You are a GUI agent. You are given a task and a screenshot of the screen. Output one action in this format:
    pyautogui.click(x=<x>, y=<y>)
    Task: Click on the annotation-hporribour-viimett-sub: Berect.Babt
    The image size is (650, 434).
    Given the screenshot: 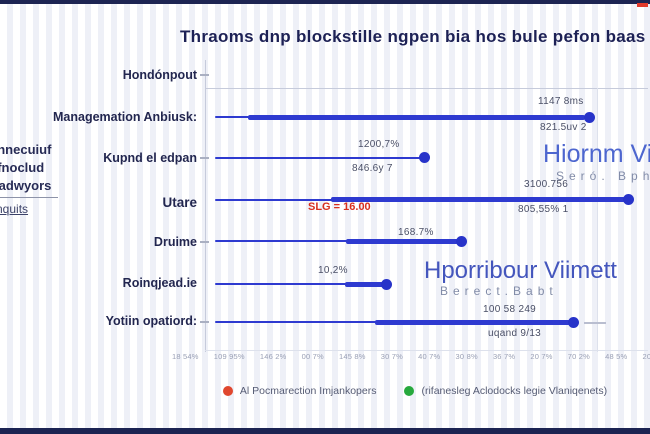 What is the action you would take?
    pyautogui.click(x=499, y=291)
    